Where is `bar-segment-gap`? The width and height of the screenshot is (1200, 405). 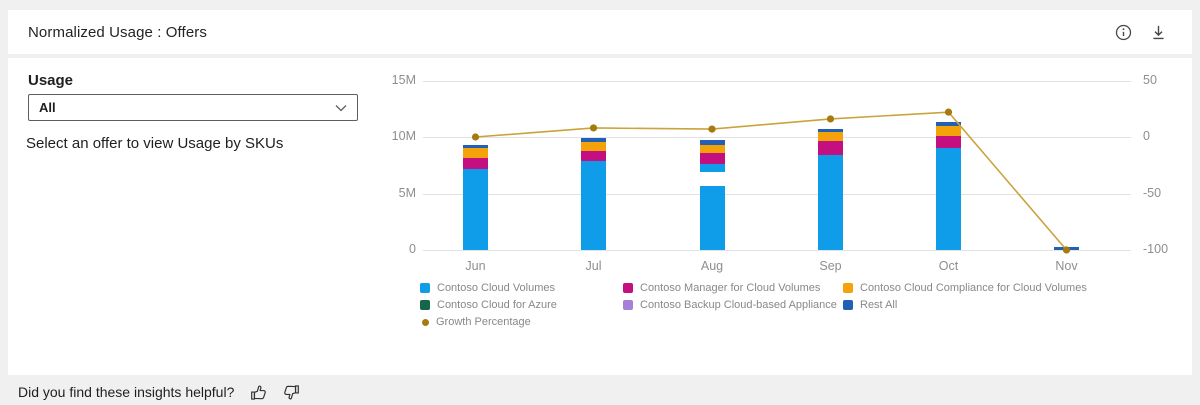
bar-segment-gap is located at coordinates (712, 179).